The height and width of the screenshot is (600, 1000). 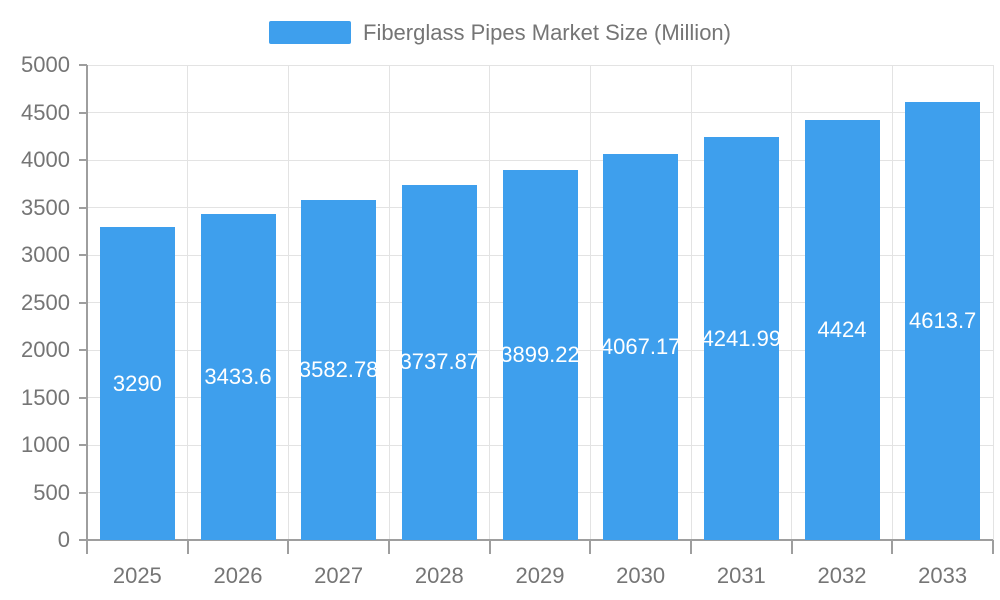 What do you see at coordinates (137, 575) in the screenshot?
I see `x-axis-tick-label: 2025` at bounding box center [137, 575].